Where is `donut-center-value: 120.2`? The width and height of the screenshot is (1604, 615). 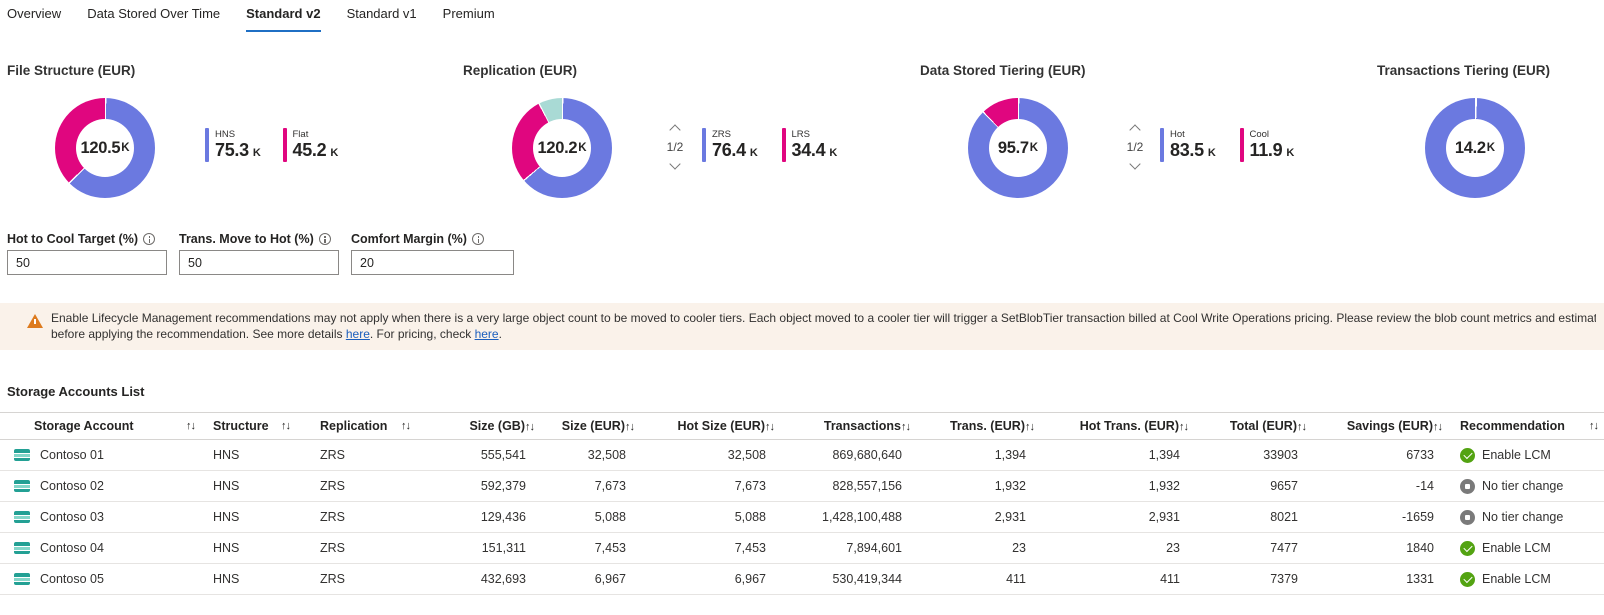
donut-center-value: 120.2 is located at coordinates (557, 147).